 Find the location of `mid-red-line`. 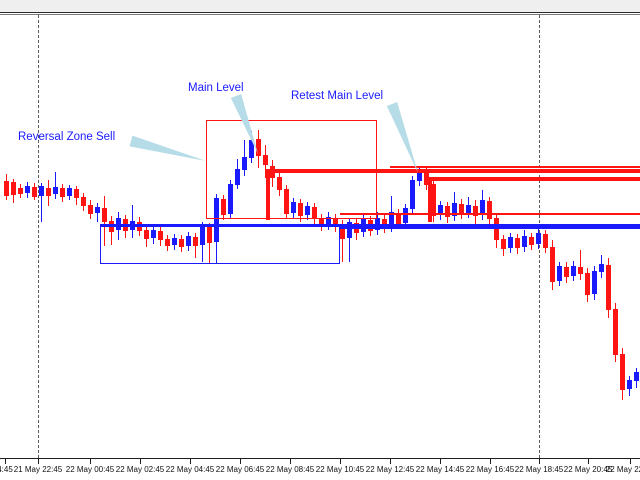

mid-red-line is located at coordinates (490, 214).